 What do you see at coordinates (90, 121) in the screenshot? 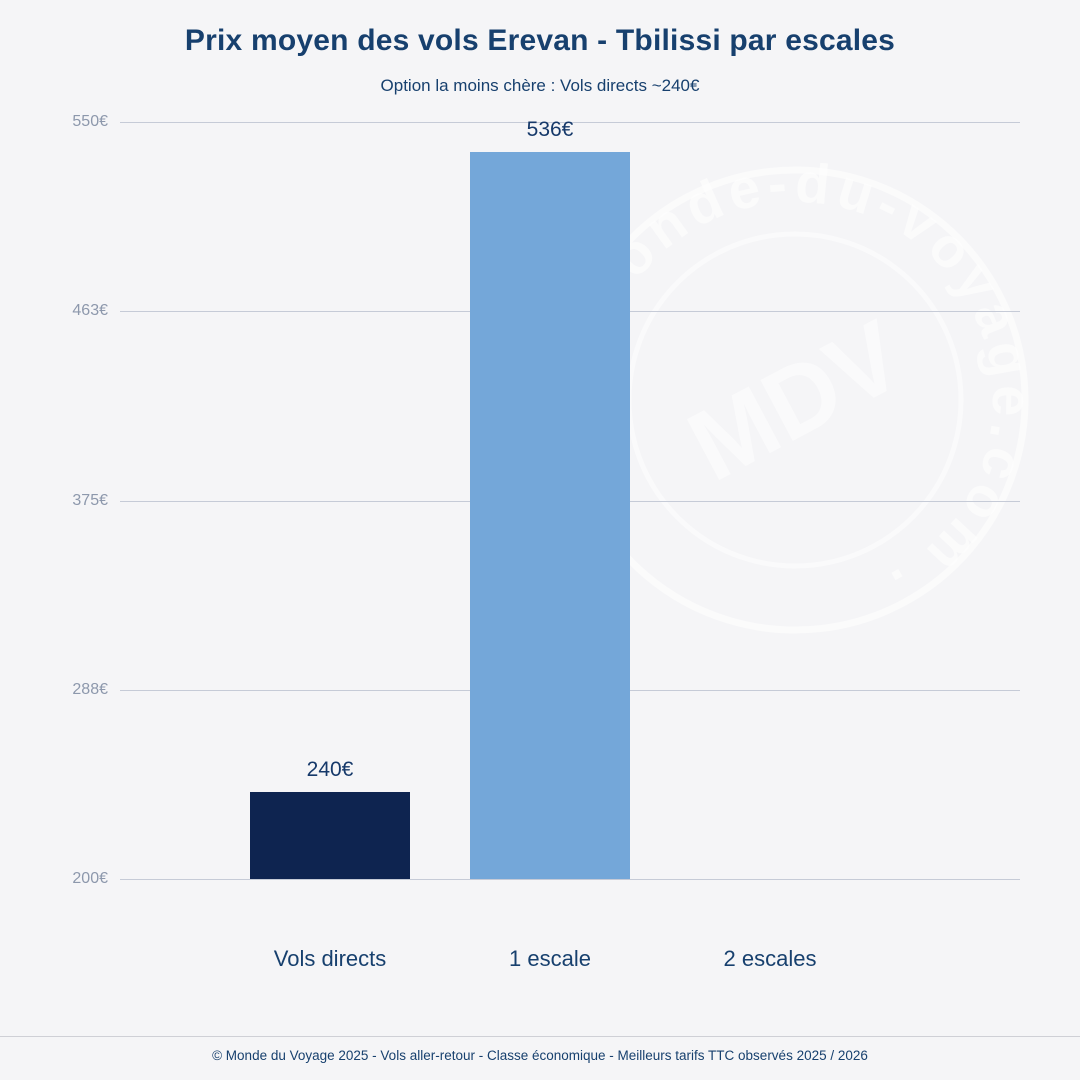
I see `ytick-label: 550€` at bounding box center [90, 121].